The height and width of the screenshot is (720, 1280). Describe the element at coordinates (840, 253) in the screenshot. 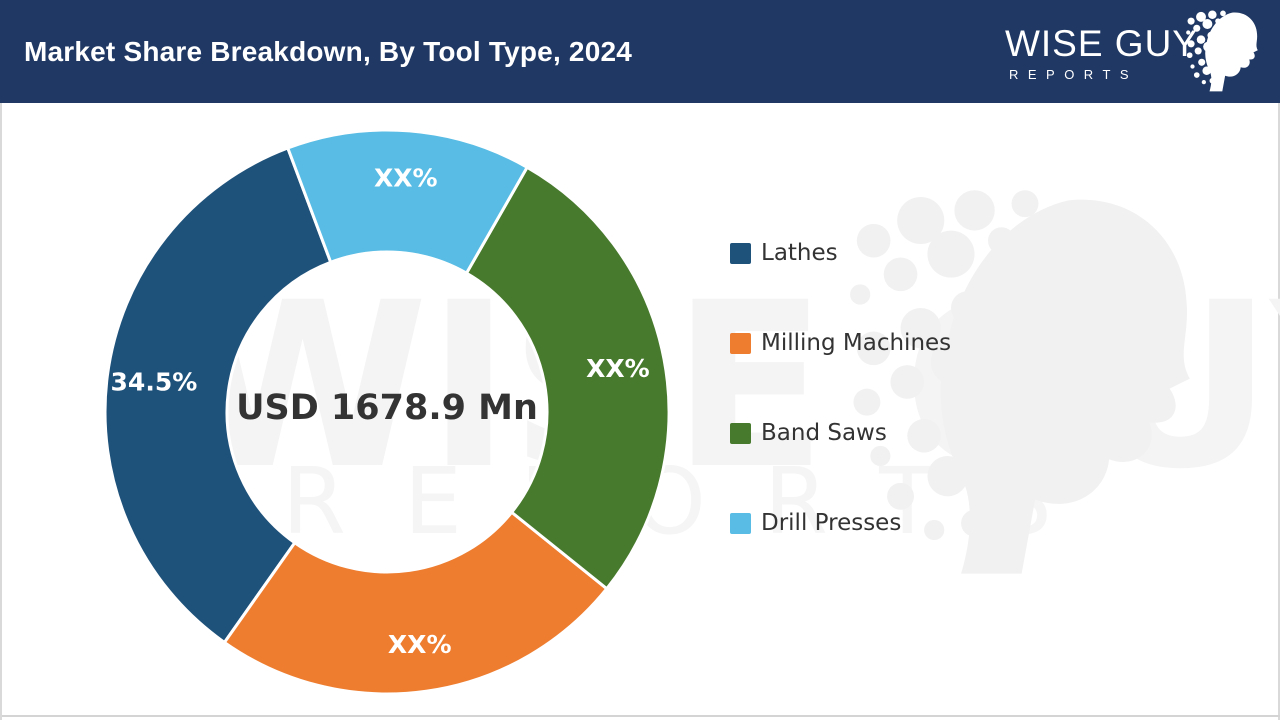

I see `legend-item-lathes: Lathes` at that location.